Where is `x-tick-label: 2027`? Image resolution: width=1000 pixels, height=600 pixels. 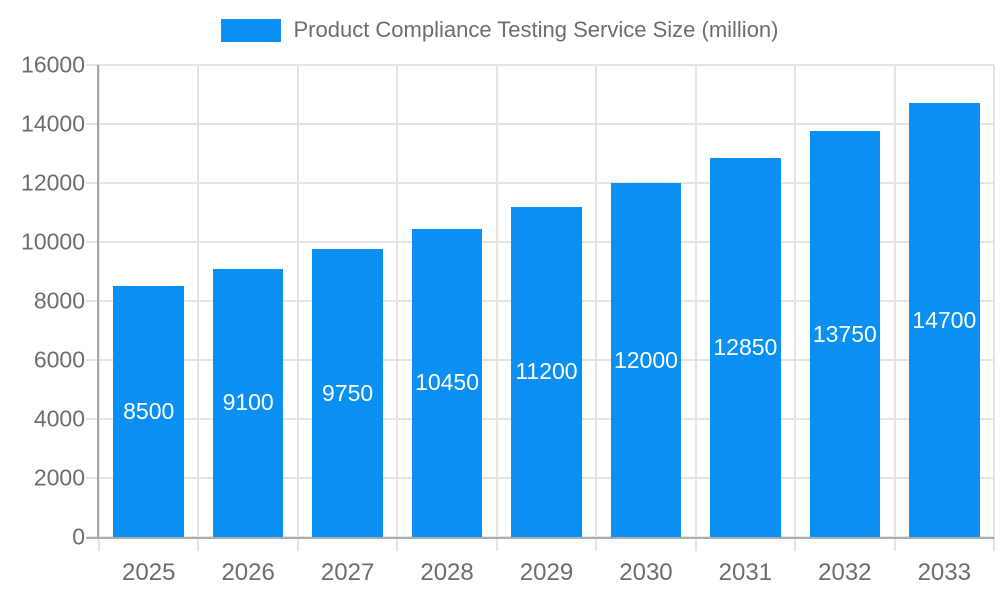
x-tick-label: 2027 is located at coordinates (347, 572).